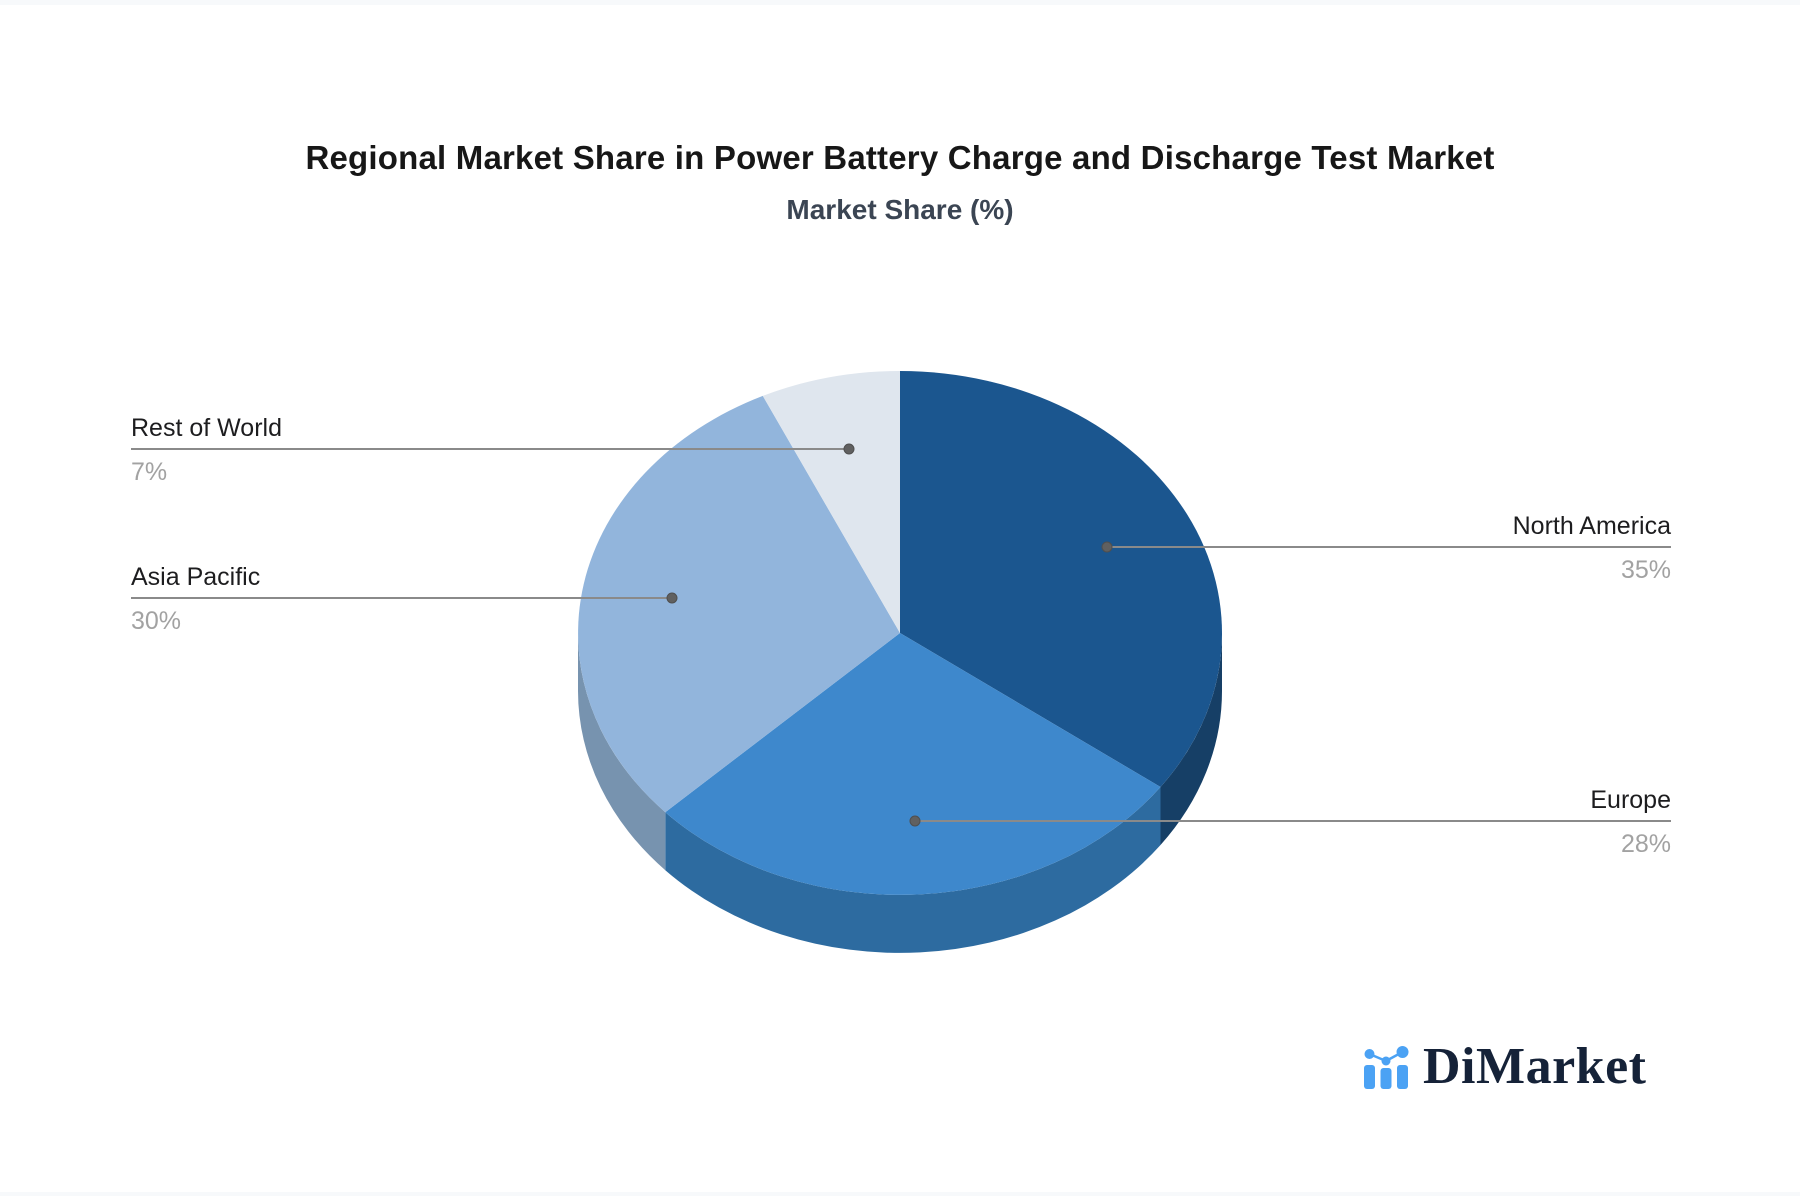  Describe the element at coordinates (1061, 579) in the screenshot. I see `pie-slice-north-america` at that location.